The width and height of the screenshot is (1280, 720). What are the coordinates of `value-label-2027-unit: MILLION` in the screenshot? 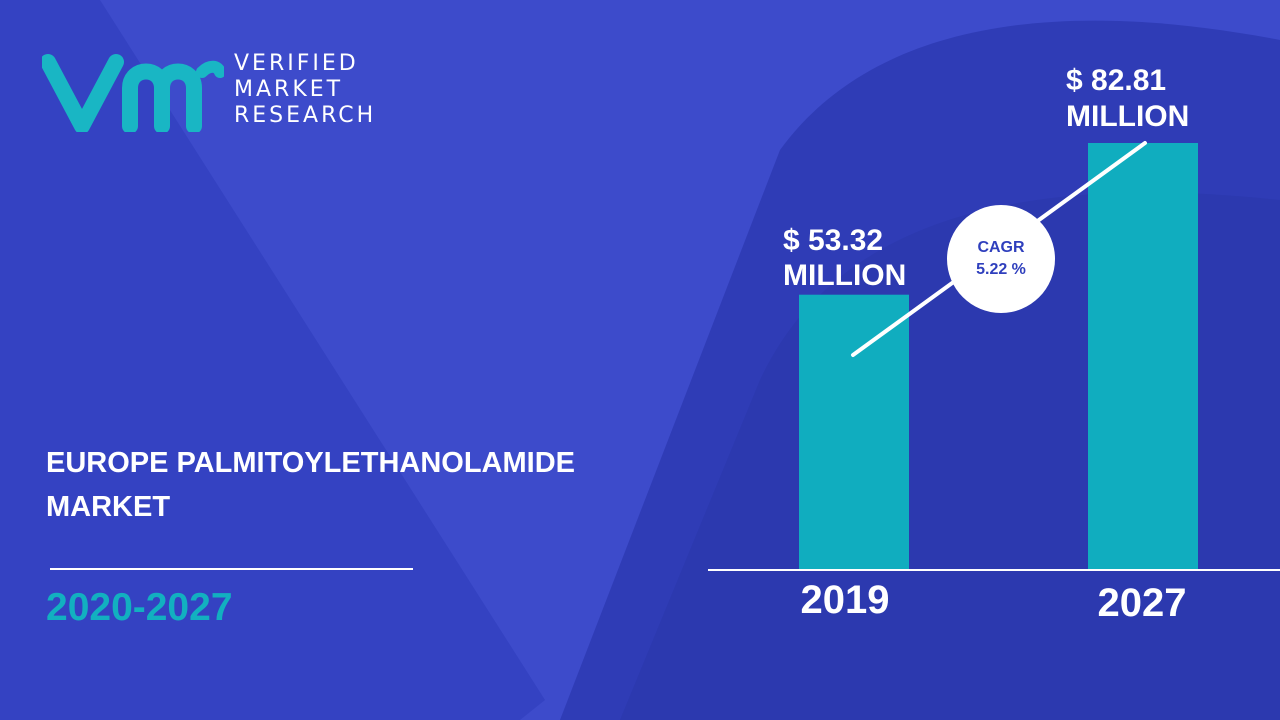 It's located at (1128, 116).